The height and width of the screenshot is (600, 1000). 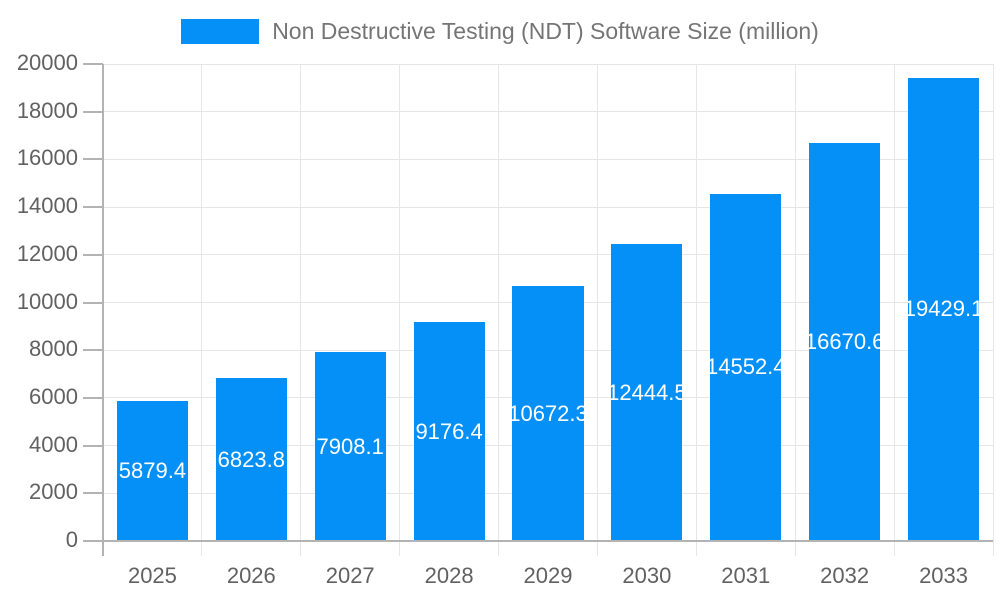 I want to click on x-axis-label: 2027, so click(x=350, y=575).